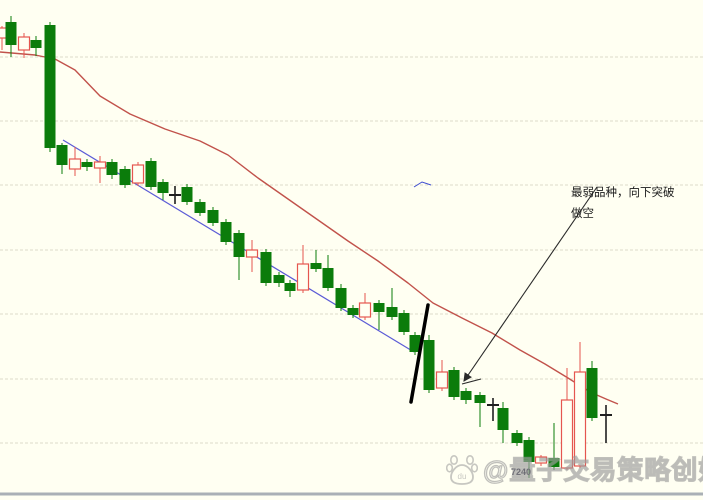  Describe the element at coordinates (521, 472) in the screenshot. I see `price-label: 7240` at that location.